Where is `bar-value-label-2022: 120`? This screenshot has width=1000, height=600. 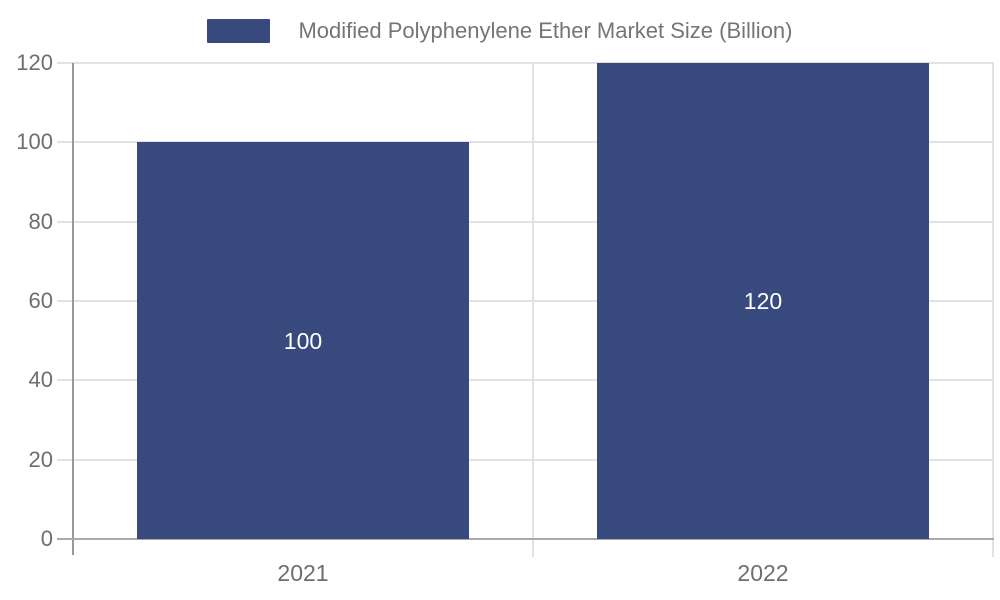 bar-value-label-2022: 120 is located at coordinates (763, 301).